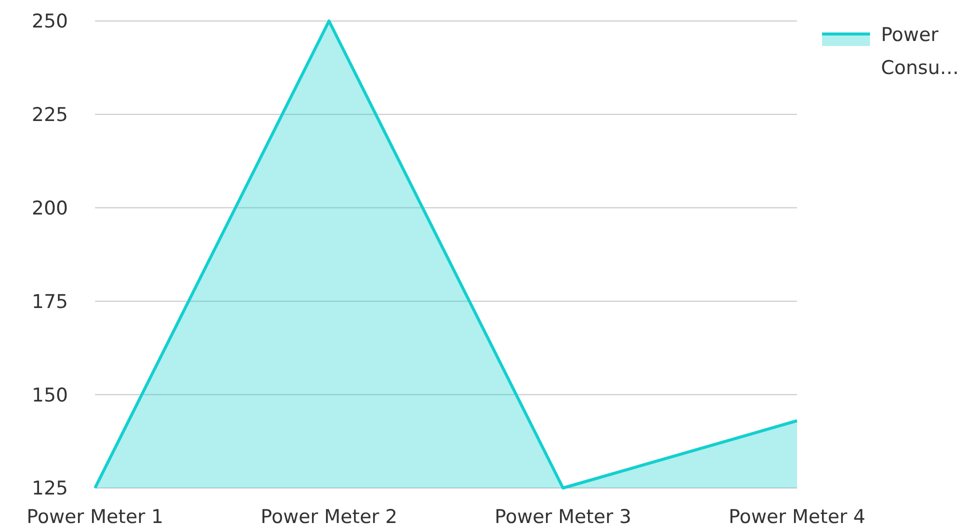  Describe the element at coordinates (329, 517) in the screenshot. I see `x-tick-label: Power Meter 2` at that location.